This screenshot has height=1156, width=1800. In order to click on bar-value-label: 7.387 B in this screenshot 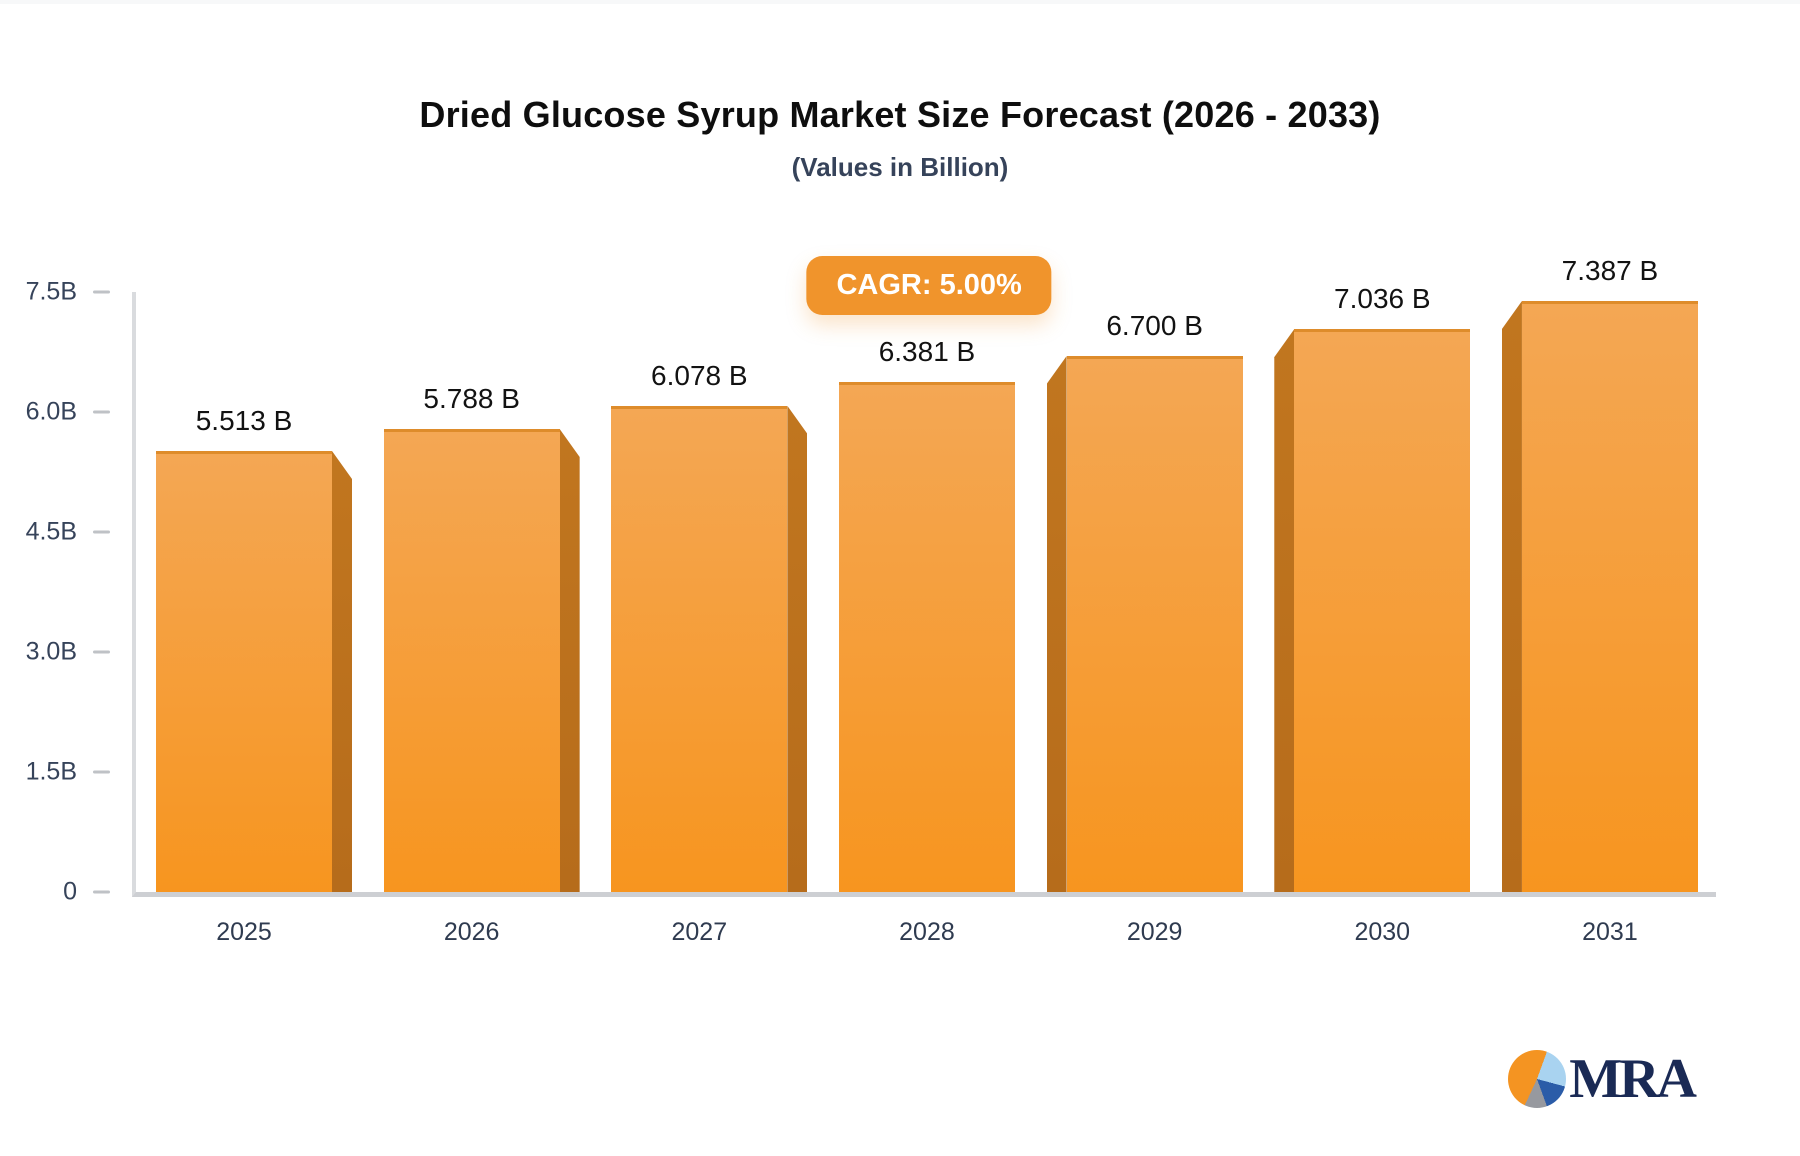, I will do `click(1610, 271)`.